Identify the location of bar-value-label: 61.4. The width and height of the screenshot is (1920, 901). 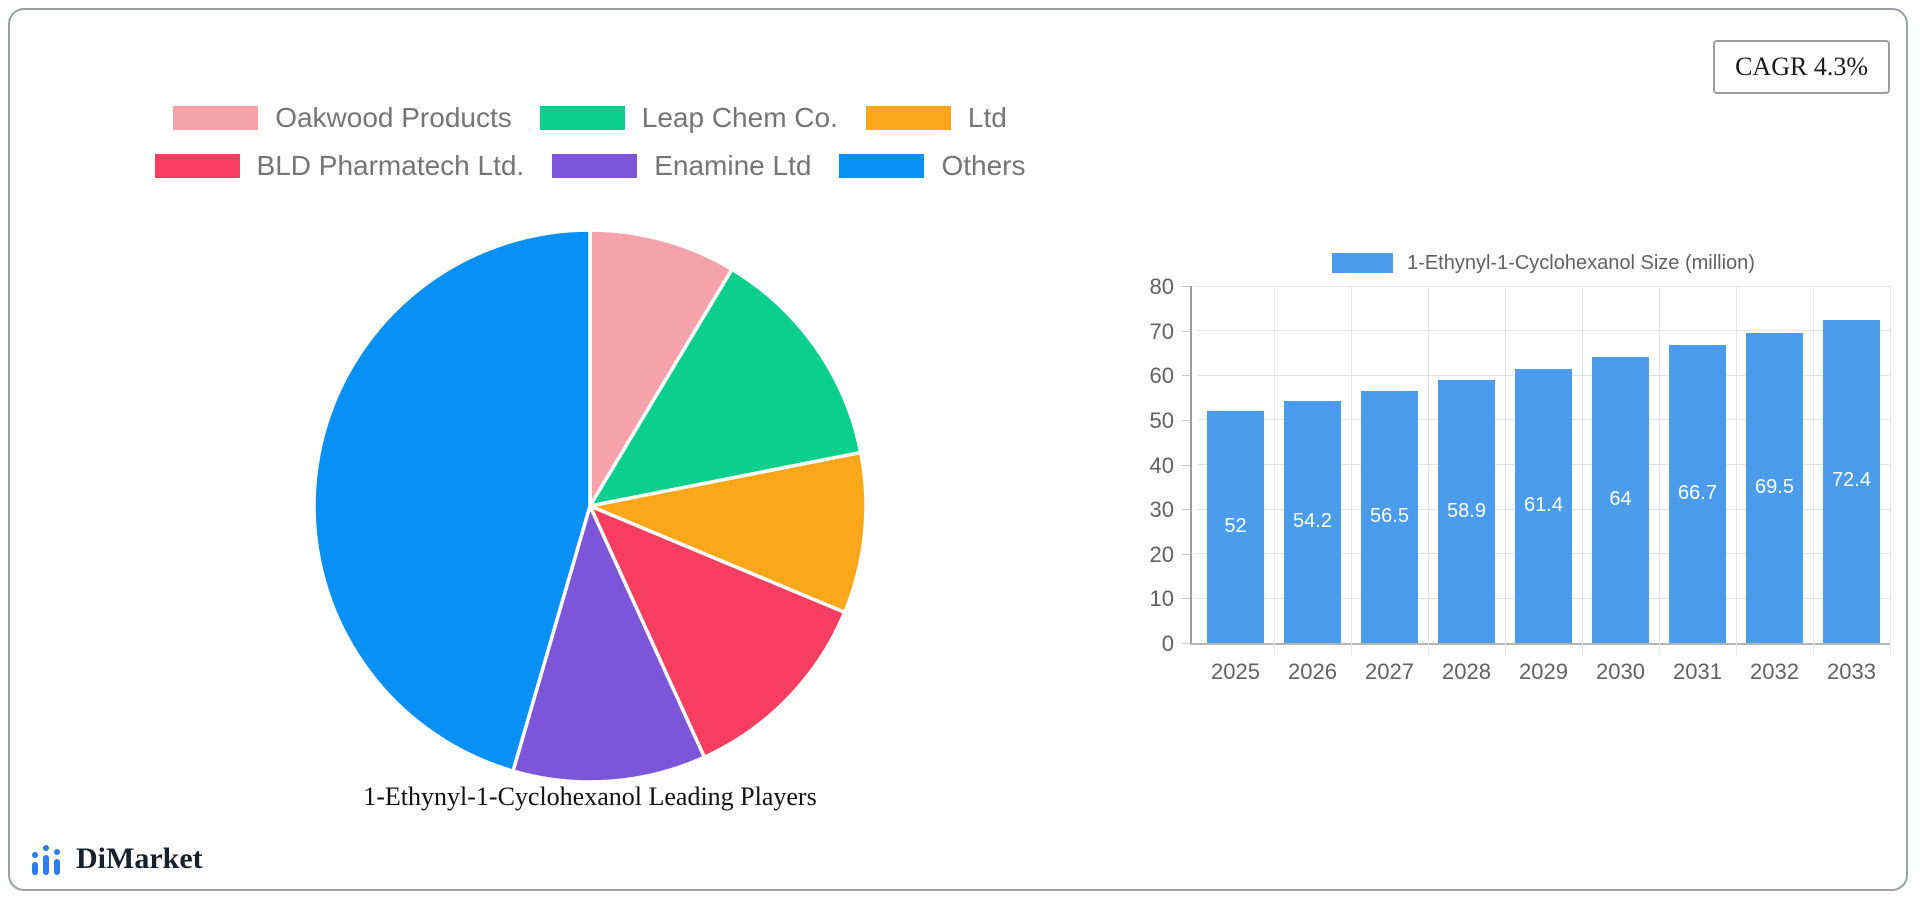
(1543, 505).